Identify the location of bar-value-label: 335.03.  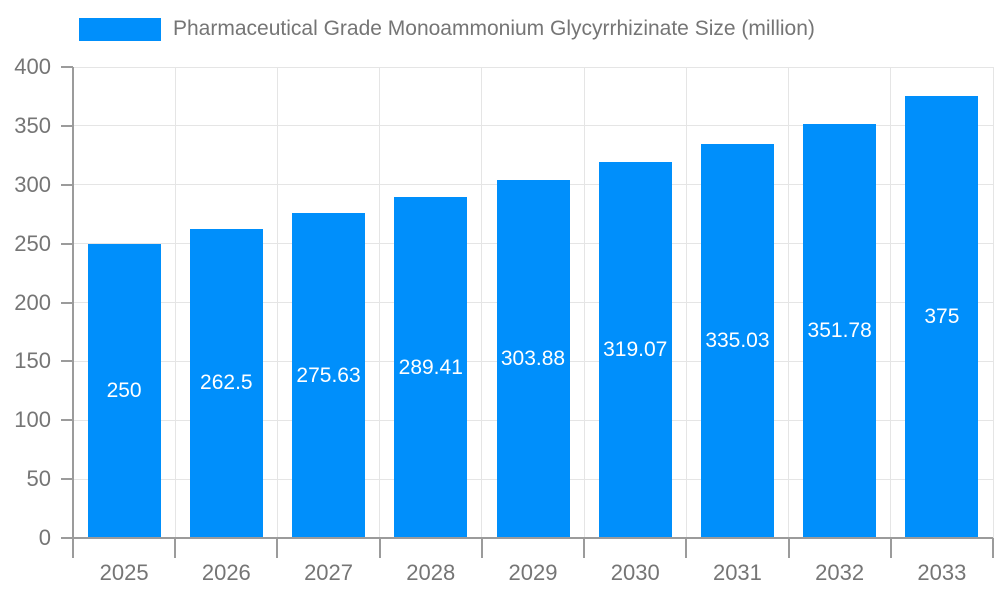
(737, 340).